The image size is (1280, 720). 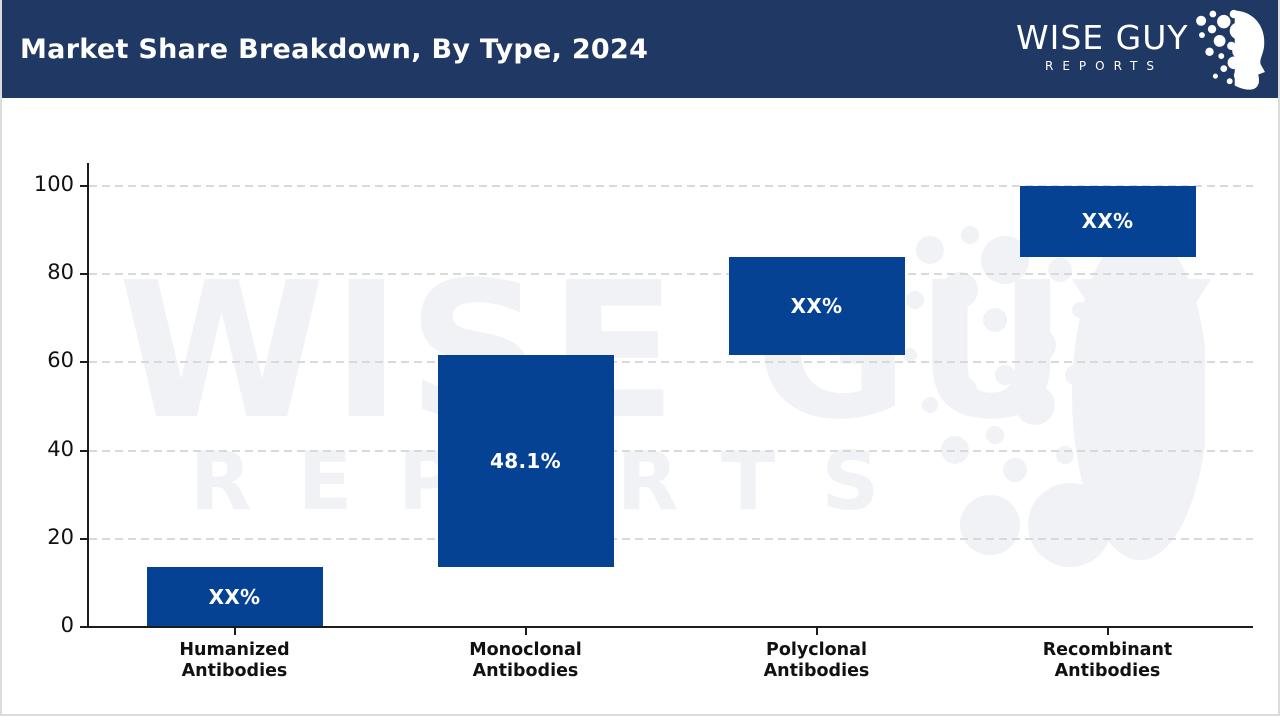 I want to click on watermark-face-dots, so click(x=1054, y=396).